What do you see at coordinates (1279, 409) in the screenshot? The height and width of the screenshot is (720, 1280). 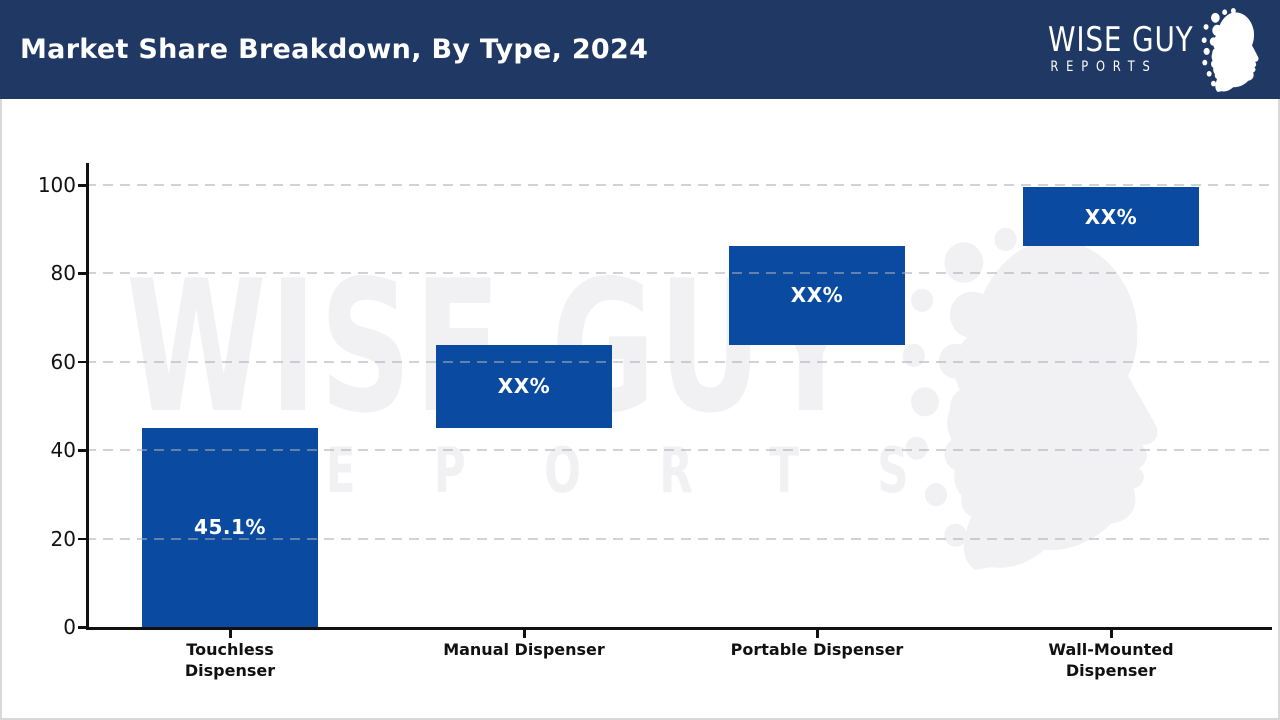 I see `frame-border-right` at bounding box center [1279, 409].